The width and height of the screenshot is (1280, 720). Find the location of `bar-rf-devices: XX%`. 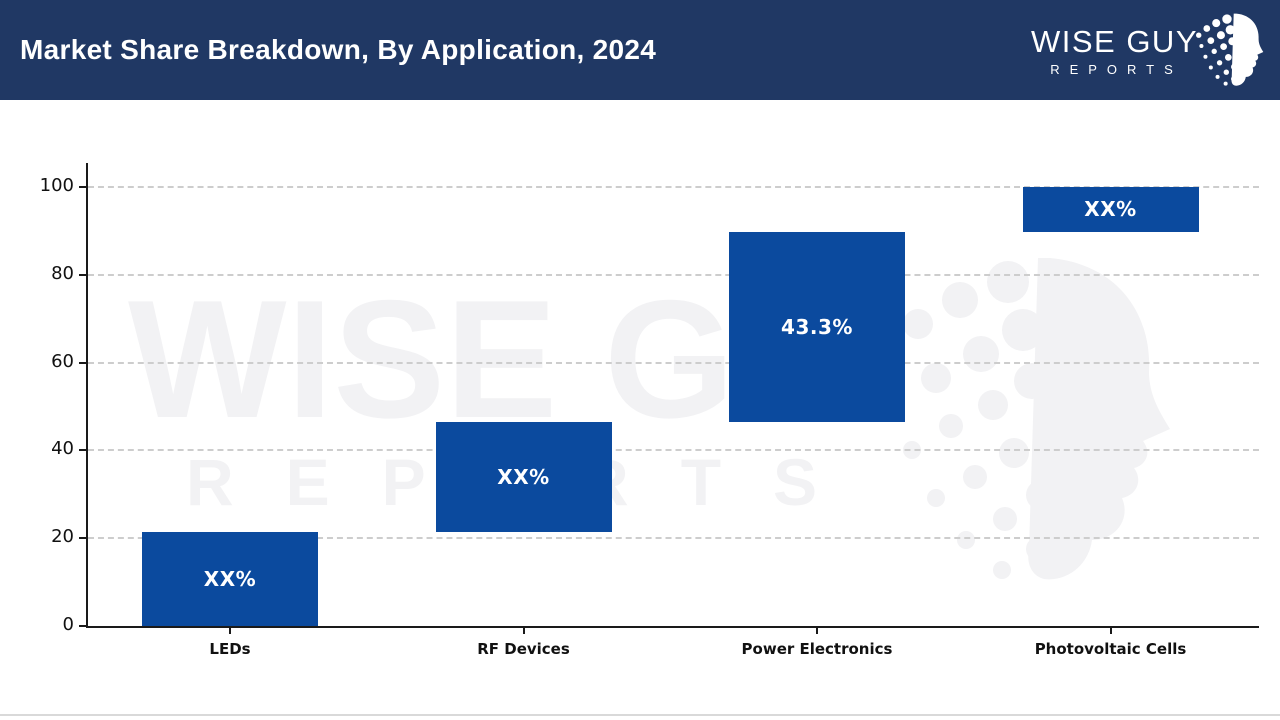

bar-rf-devices: XX% is located at coordinates (523, 476).